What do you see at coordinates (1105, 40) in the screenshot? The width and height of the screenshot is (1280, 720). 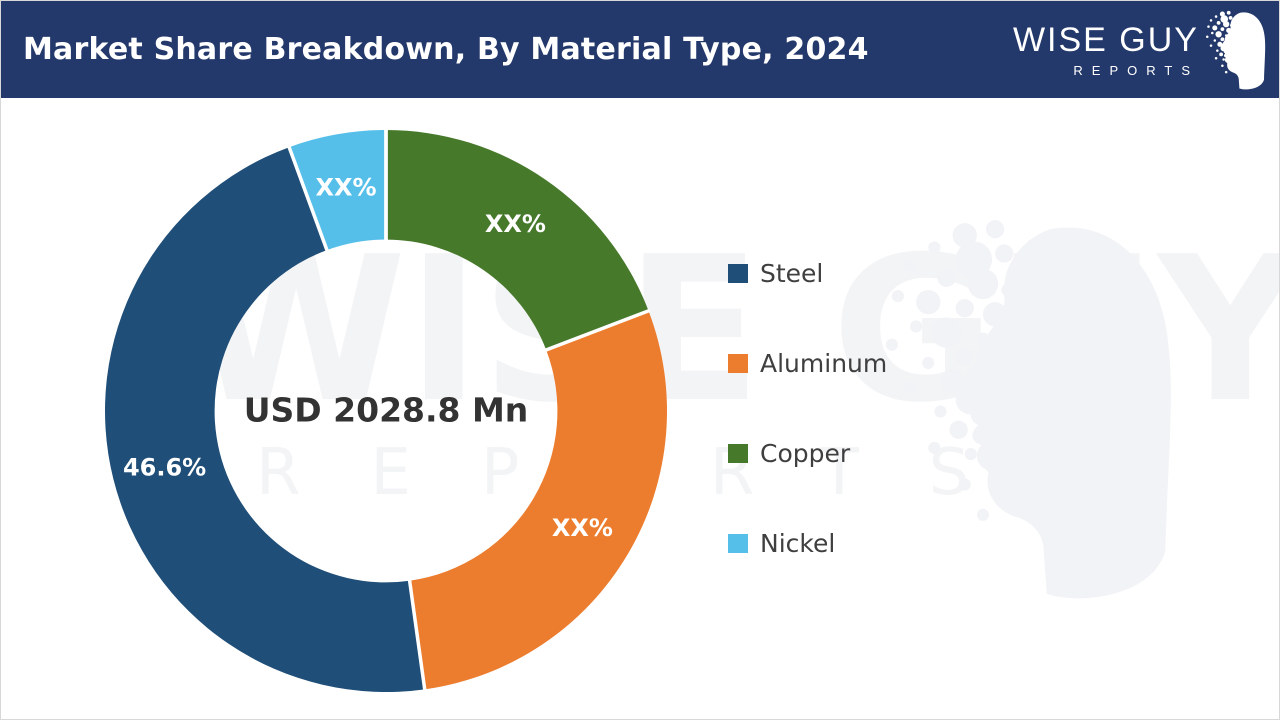 I see `logo-brand-text: WISE GUY` at bounding box center [1105, 40].